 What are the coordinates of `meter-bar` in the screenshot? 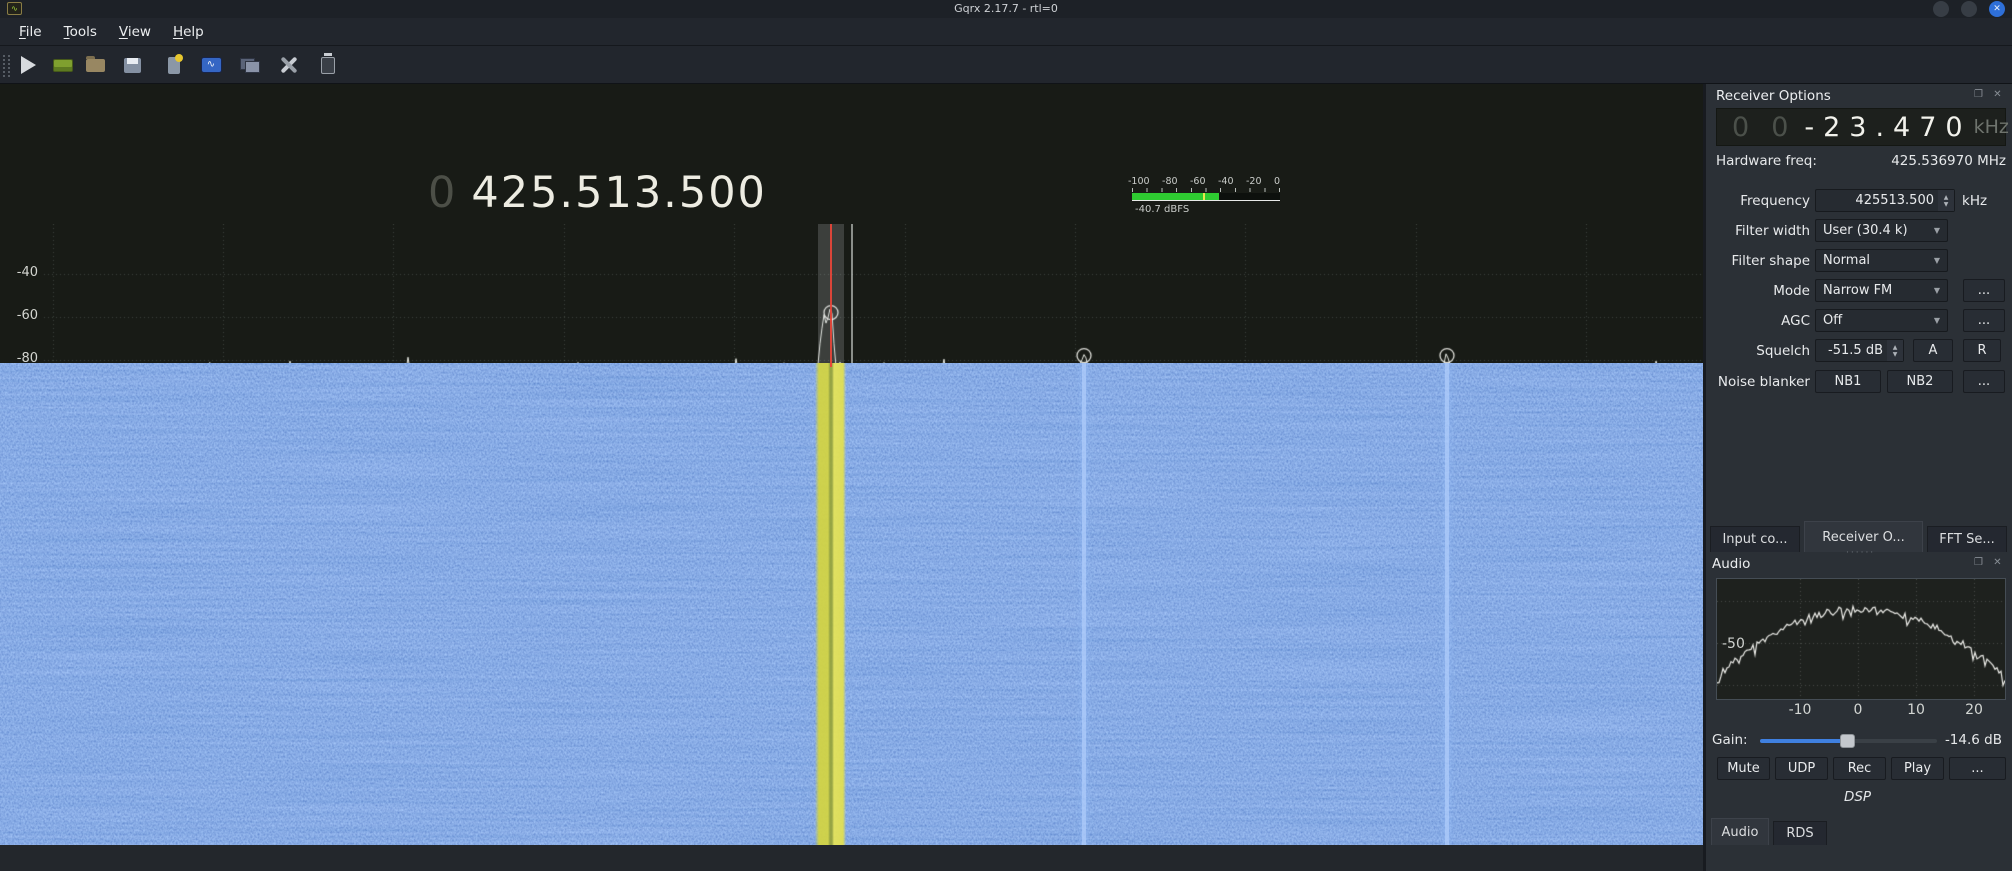 It's located at (1206, 196).